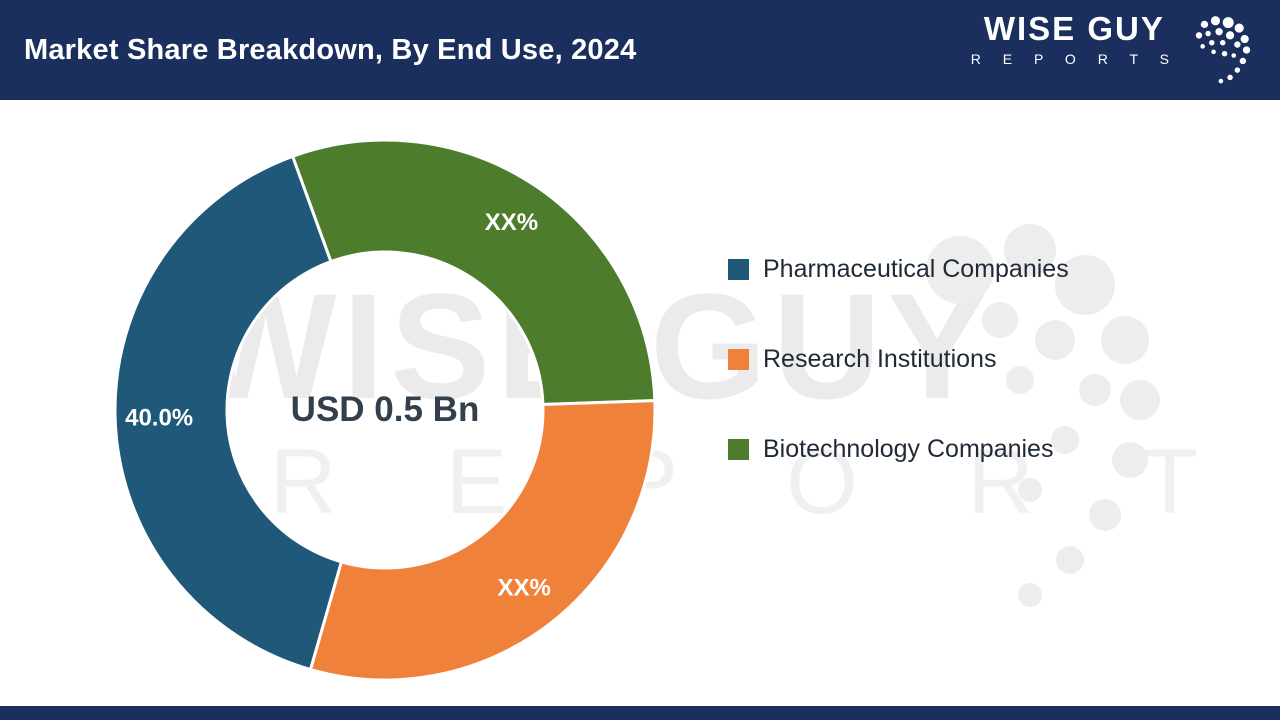  What do you see at coordinates (738, 449) in the screenshot?
I see `legend-swatch-biotechnology` at bounding box center [738, 449].